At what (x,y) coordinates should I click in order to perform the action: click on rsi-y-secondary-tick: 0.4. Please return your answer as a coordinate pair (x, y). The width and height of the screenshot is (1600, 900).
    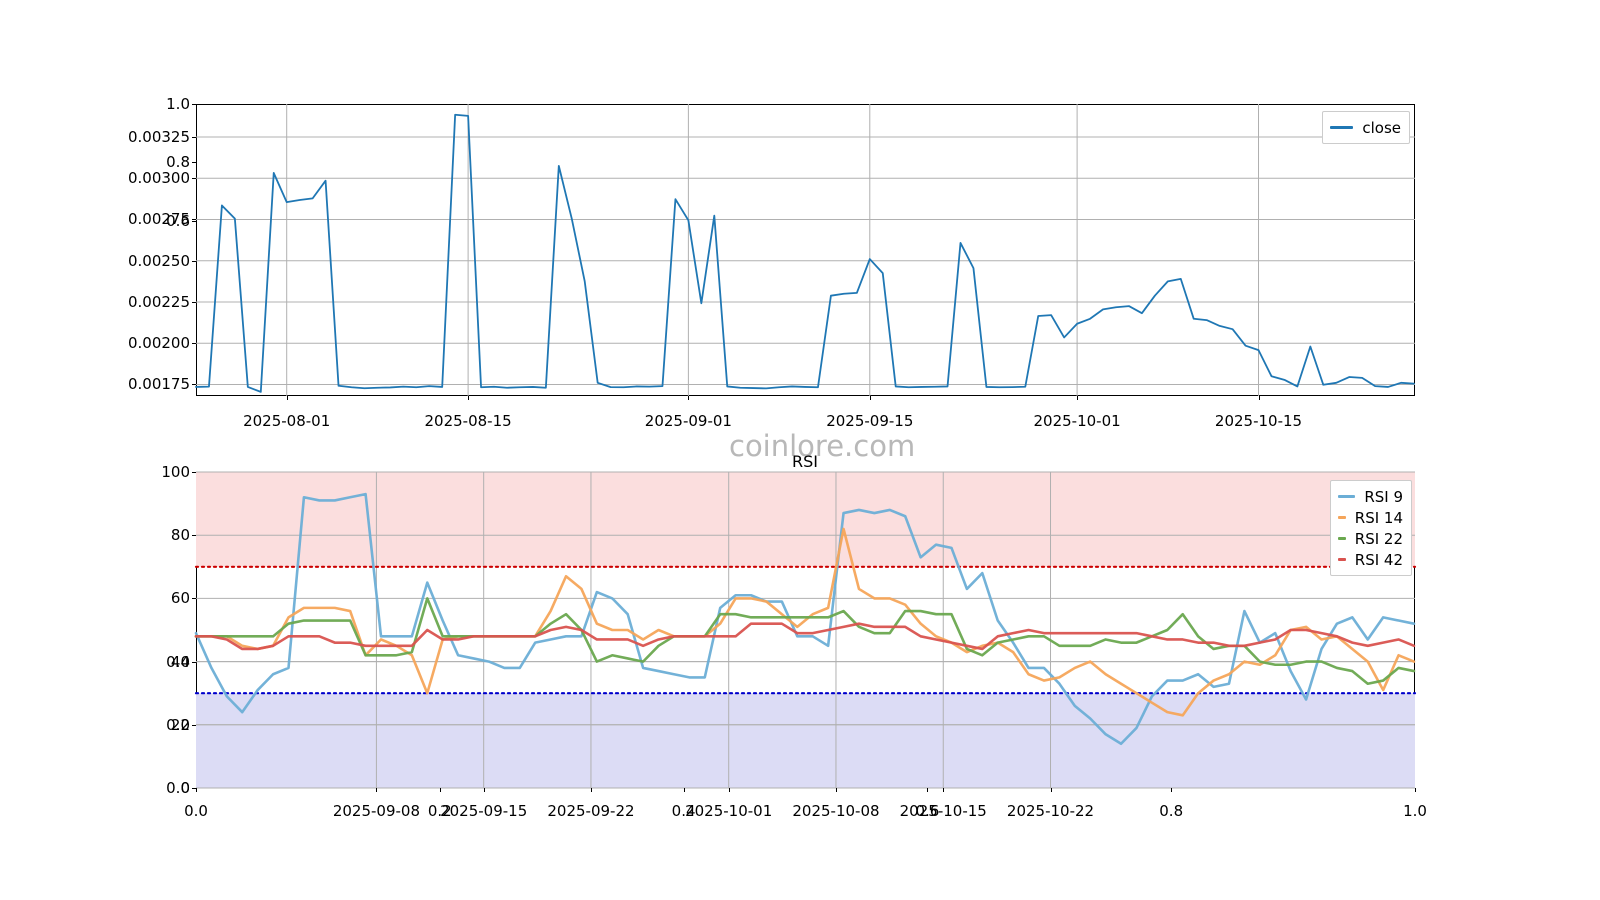
    Looking at the image, I should click on (178, 661).